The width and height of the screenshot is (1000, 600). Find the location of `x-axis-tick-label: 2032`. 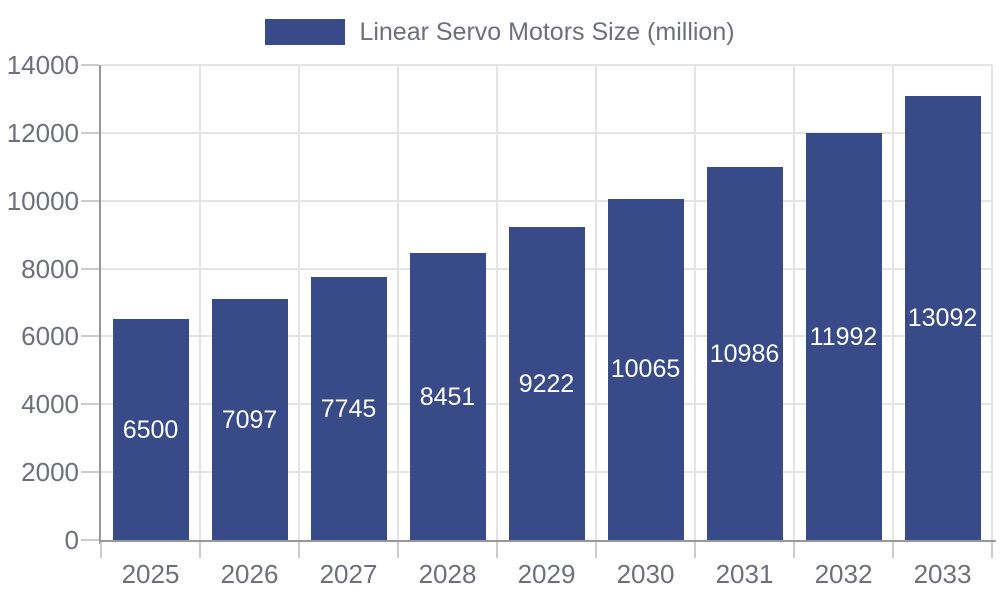

x-axis-tick-label: 2032 is located at coordinates (843, 574).